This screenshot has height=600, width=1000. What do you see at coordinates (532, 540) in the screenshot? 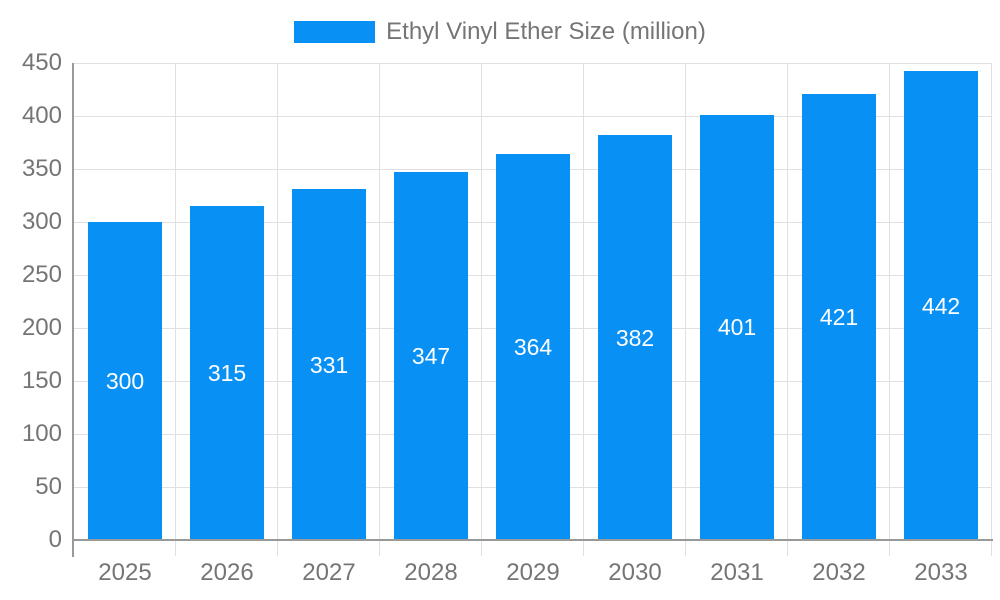
I see `x-axis-line` at bounding box center [532, 540].